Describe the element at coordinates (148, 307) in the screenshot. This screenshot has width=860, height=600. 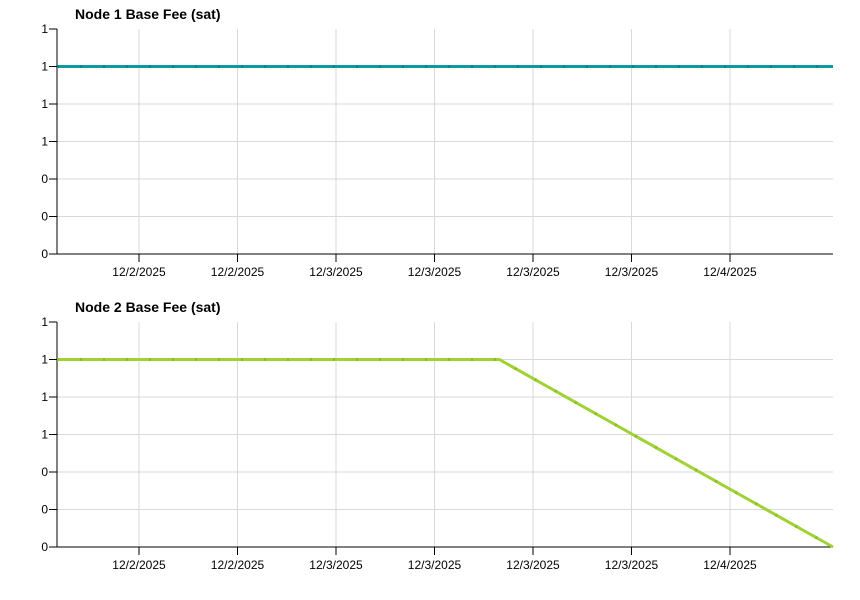
I see `chart-title: Node 2 Base Fee (sat)` at that location.